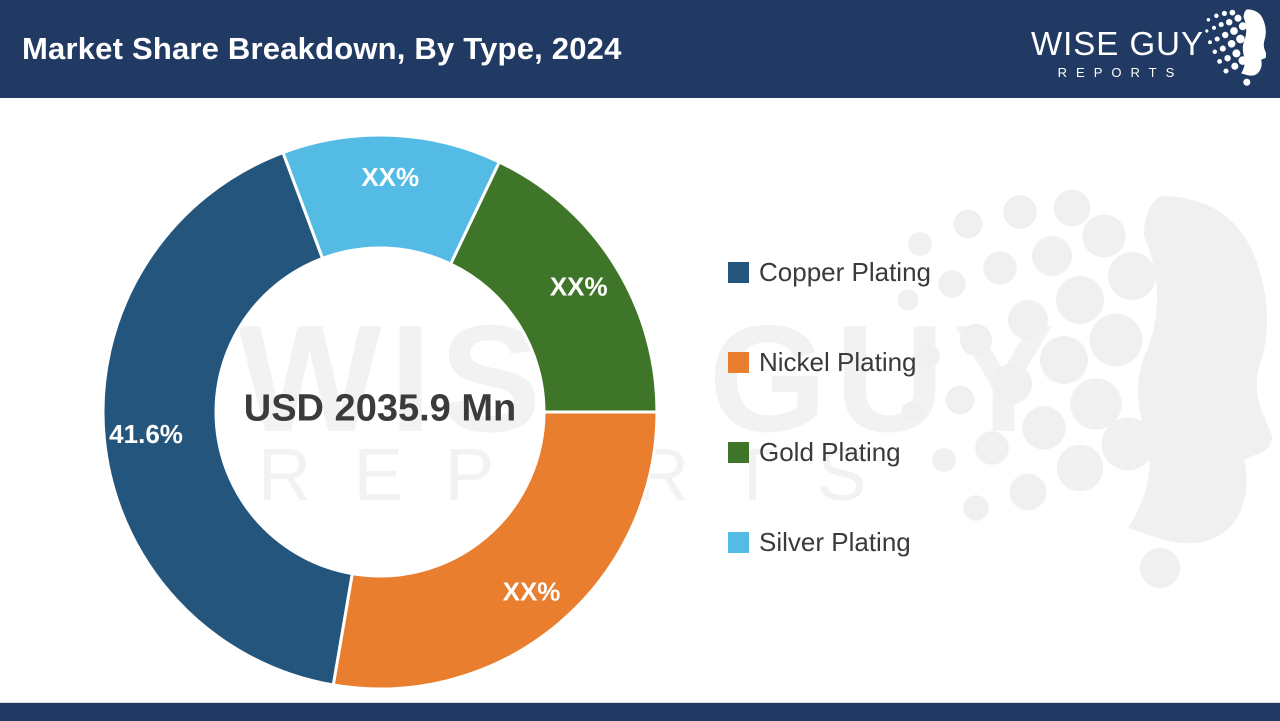 The height and width of the screenshot is (721, 1280). What do you see at coordinates (640, 711) in the screenshot?
I see `footer-bar` at bounding box center [640, 711].